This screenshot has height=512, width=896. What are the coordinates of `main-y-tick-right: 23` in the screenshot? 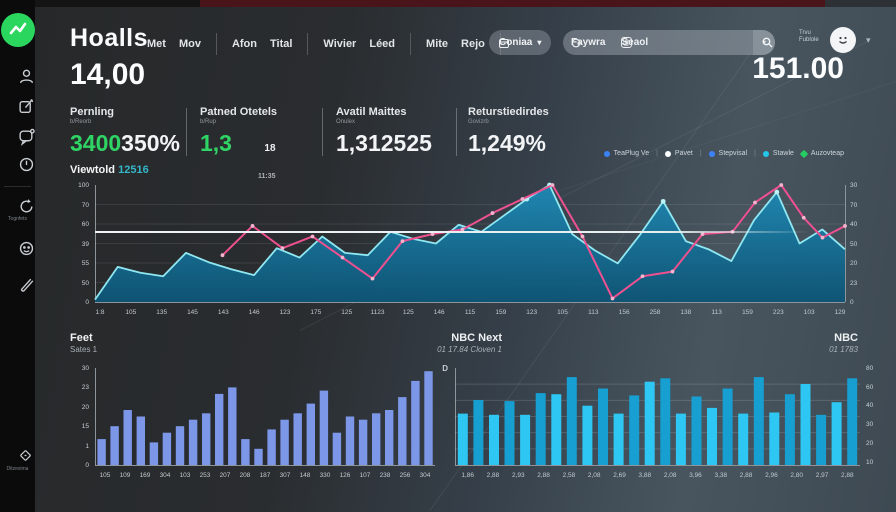 It's located at (854, 283).